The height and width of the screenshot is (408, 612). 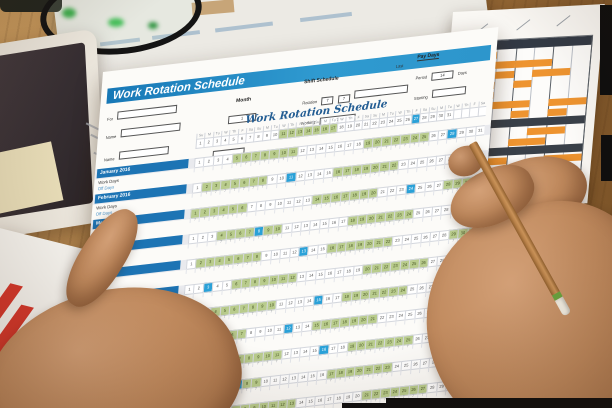 What do you see at coordinates (321, 80) in the screenshot?
I see `shift-schedule-title: Shift Schedule` at bounding box center [321, 80].